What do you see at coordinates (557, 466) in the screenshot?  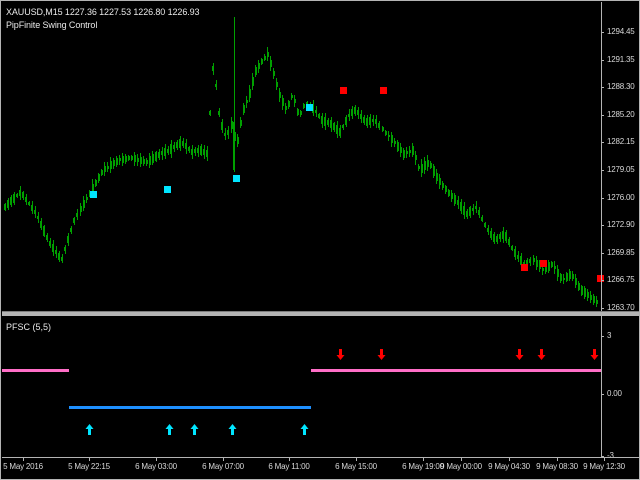 I see `time-axis-label: 9 May 08:30` at bounding box center [557, 466].